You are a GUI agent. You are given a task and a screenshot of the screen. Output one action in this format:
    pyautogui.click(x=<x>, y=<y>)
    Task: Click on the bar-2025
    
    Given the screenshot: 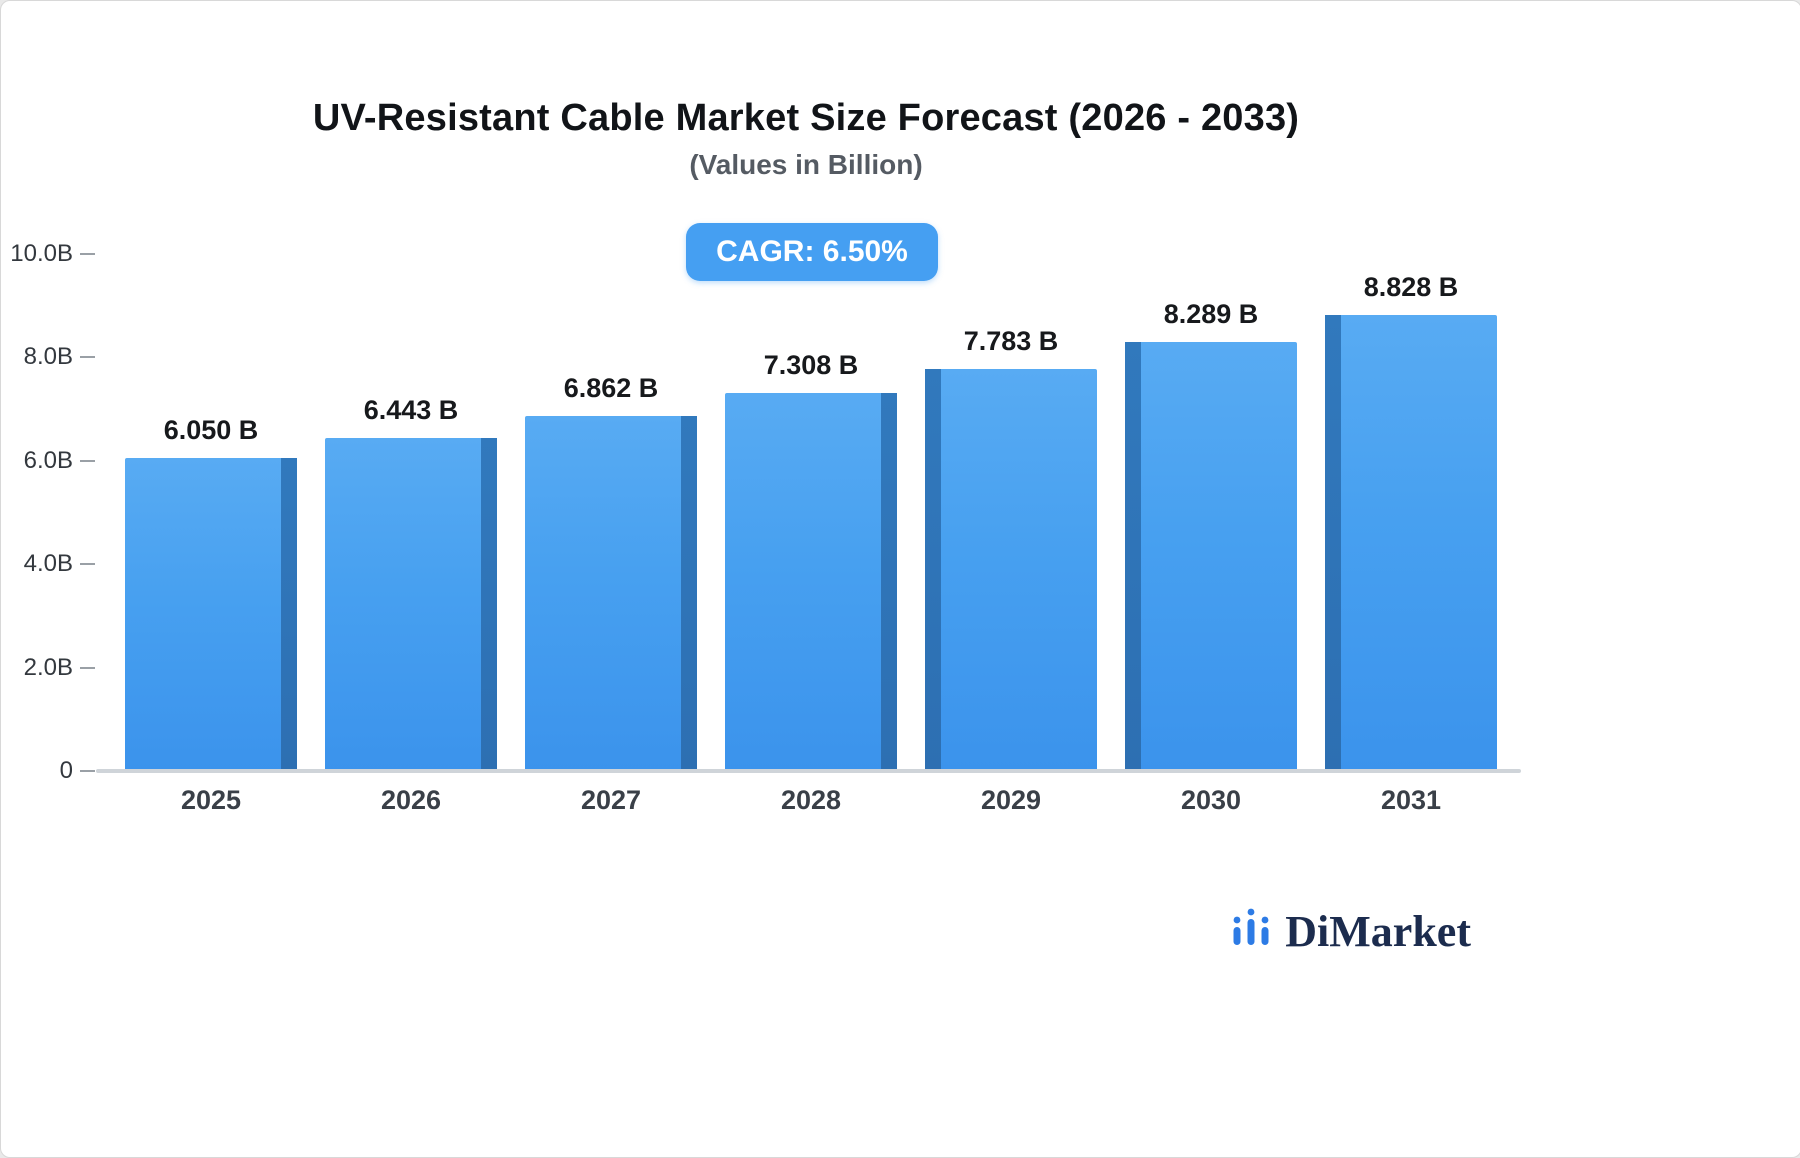 What is the action you would take?
    pyautogui.click(x=211, y=614)
    